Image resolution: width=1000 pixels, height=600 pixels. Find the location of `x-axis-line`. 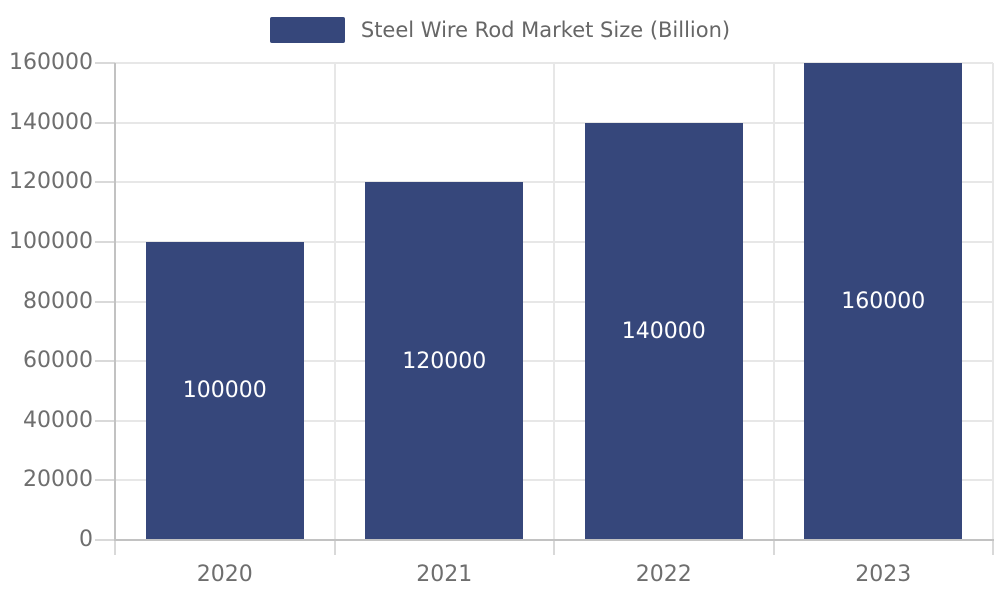

x-axis-line is located at coordinates (554, 540).